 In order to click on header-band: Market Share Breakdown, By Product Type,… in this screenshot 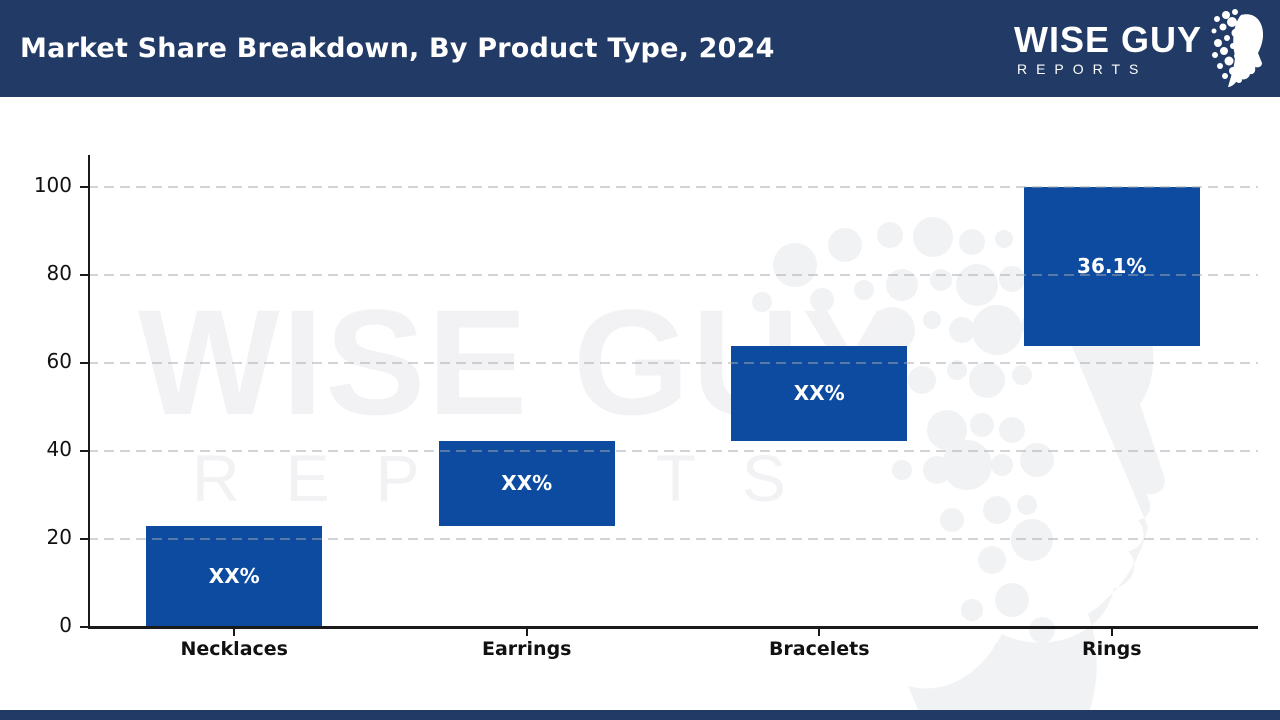, I will do `click(640, 48)`.